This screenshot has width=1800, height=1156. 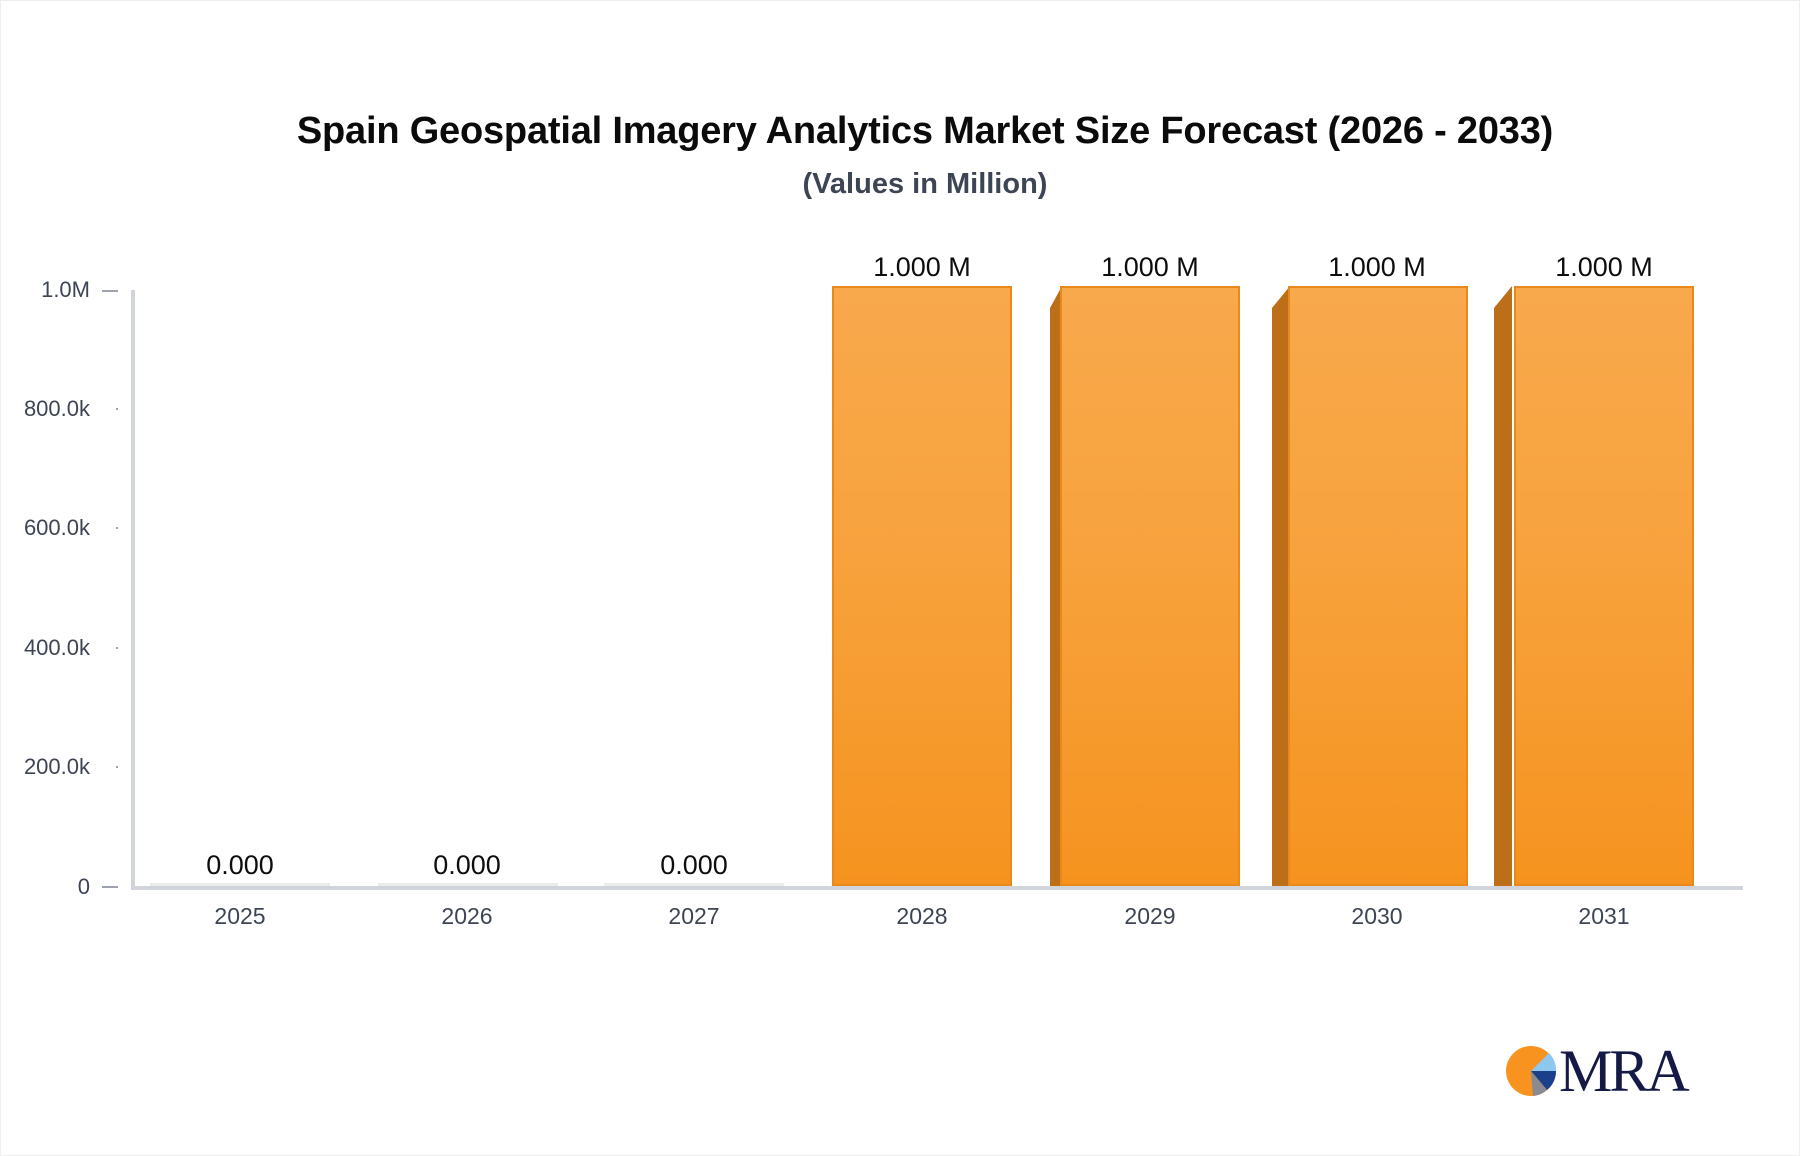 What do you see at coordinates (1531, 1071) in the screenshot?
I see `pie-chart-logo-icon` at bounding box center [1531, 1071].